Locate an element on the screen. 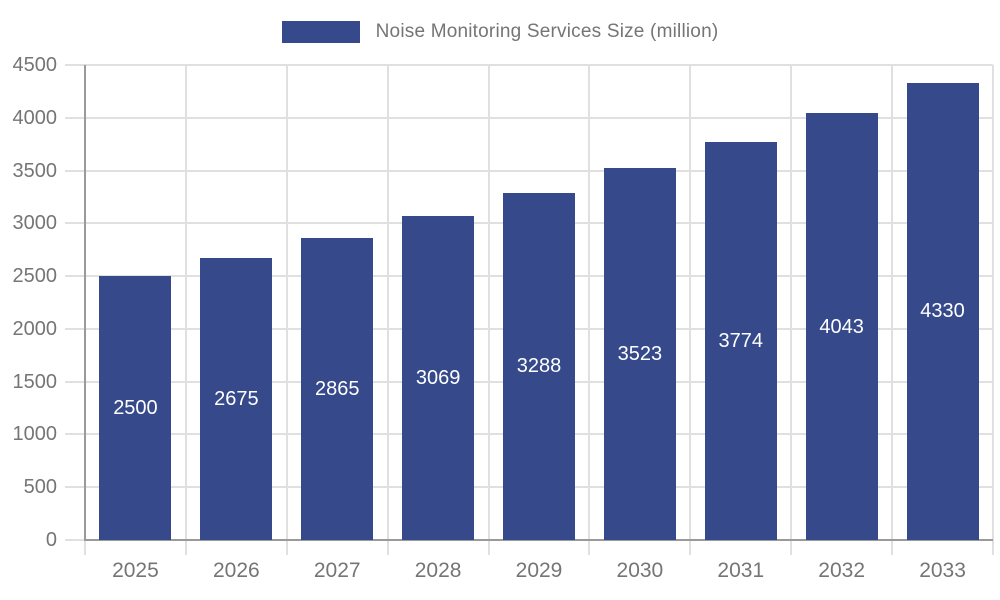 The image size is (1000, 600). x-axis-tick-label: 2027 is located at coordinates (337, 570).